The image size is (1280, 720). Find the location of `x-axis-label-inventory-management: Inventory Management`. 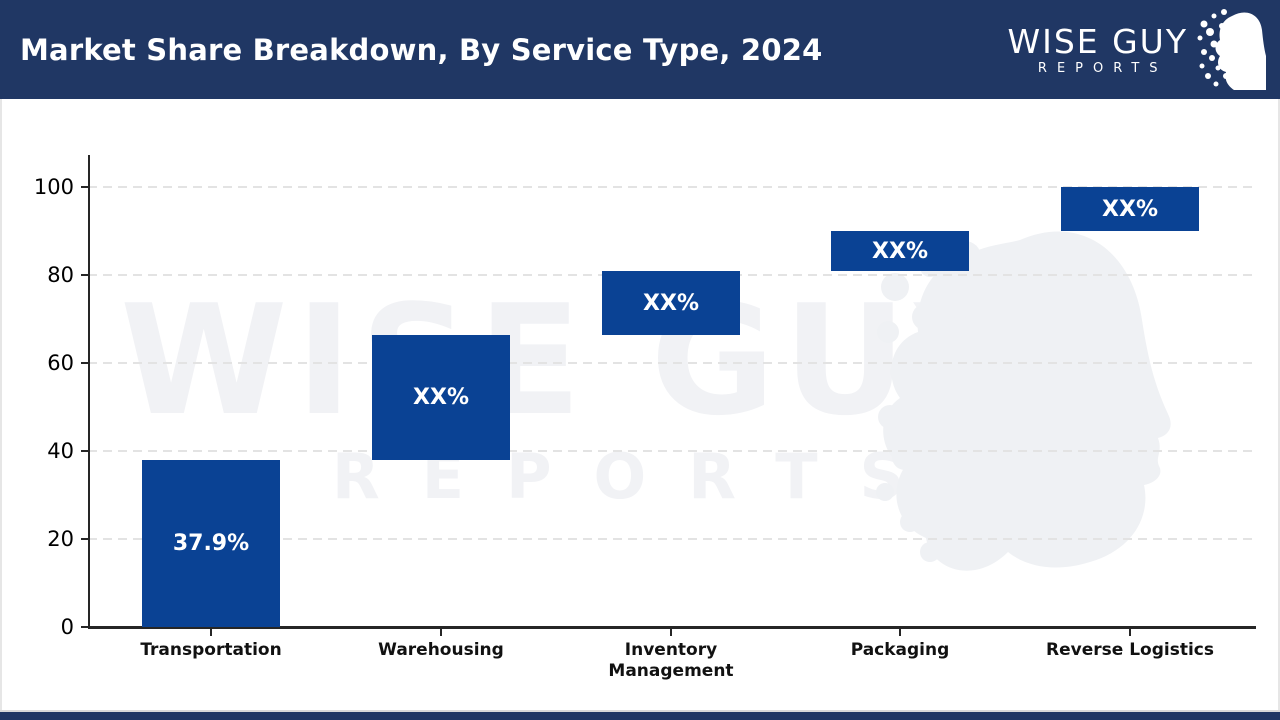

x-axis-label-inventory-management: Inventory Management is located at coordinates (671, 661).